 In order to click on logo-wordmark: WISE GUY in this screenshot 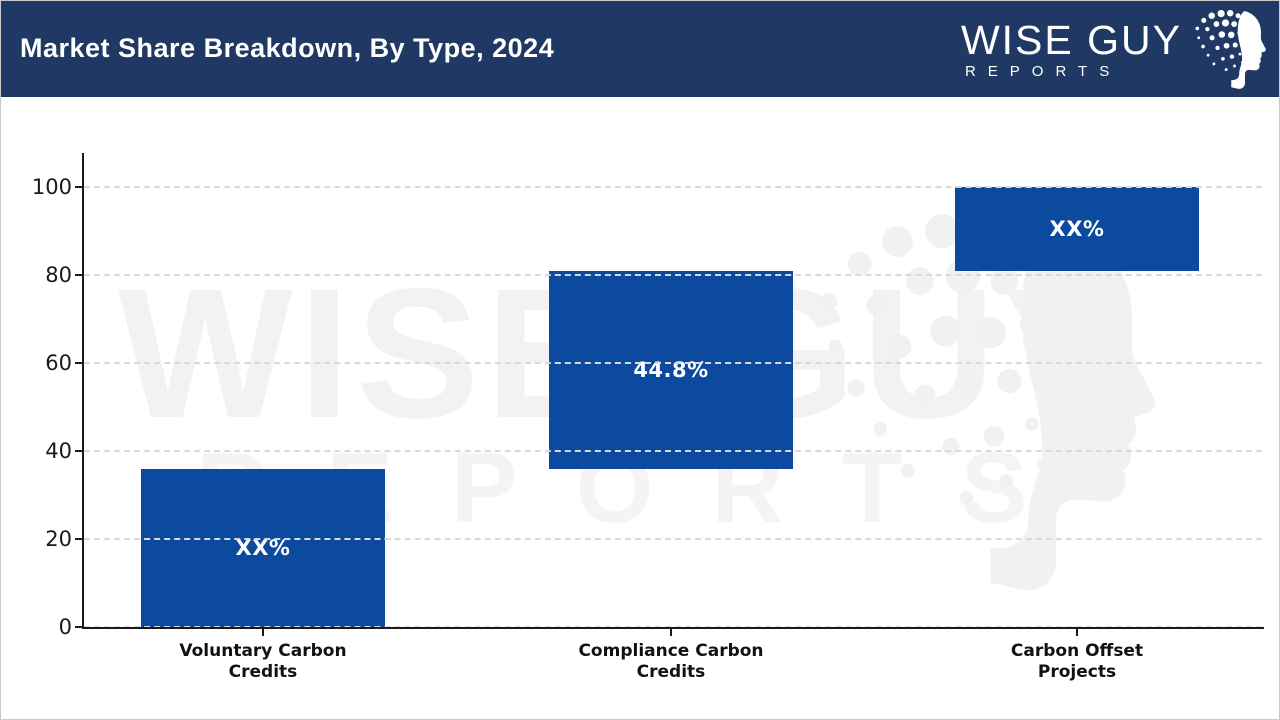, I will do `click(1071, 39)`.